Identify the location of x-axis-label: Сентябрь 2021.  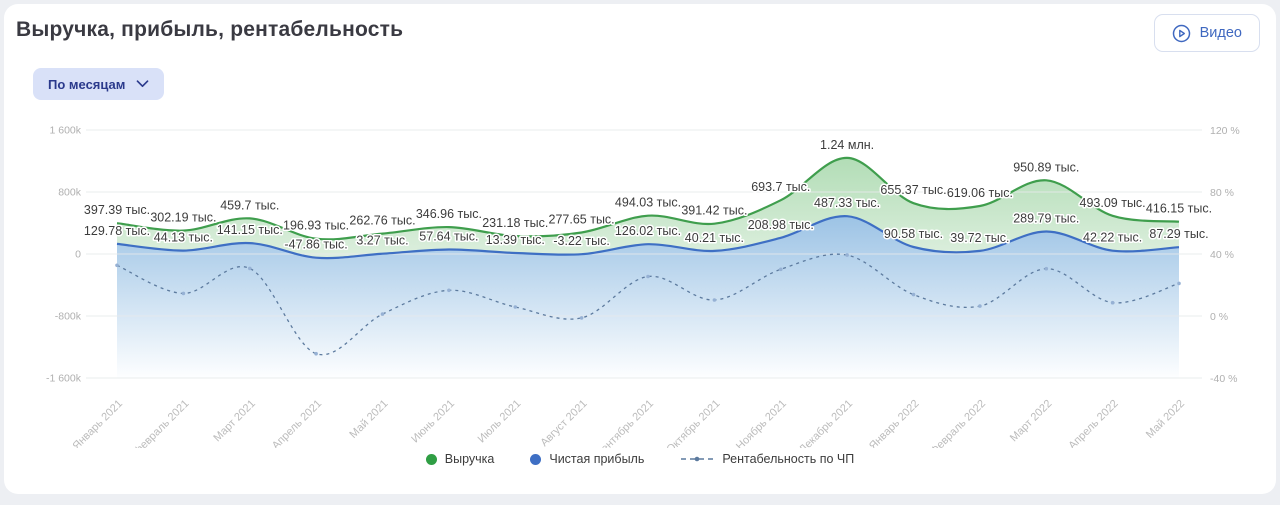
(624, 423).